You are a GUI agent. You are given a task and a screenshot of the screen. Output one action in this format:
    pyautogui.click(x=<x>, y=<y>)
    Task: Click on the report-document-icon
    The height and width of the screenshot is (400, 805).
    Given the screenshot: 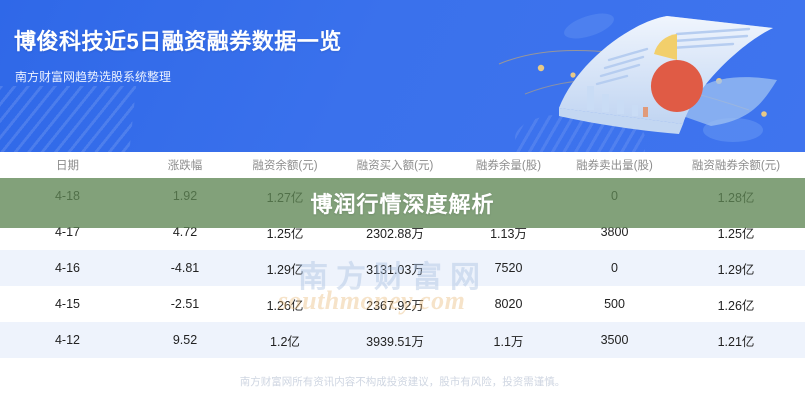 What is the action you would take?
    pyautogui.click(x=637, y=77)
    